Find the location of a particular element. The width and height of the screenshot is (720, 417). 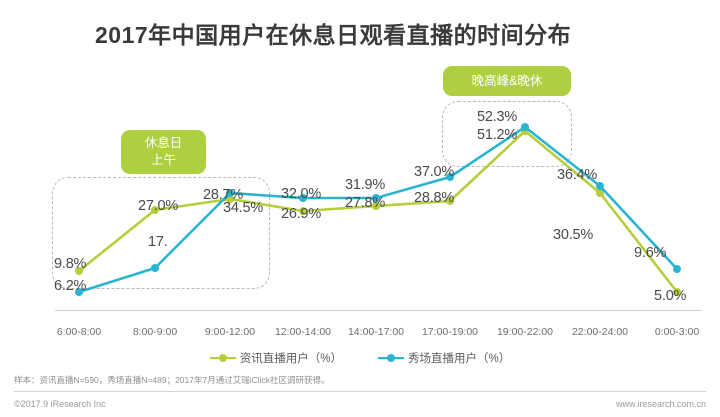

value-label: 34.5% is located at coordinates (243, 208).